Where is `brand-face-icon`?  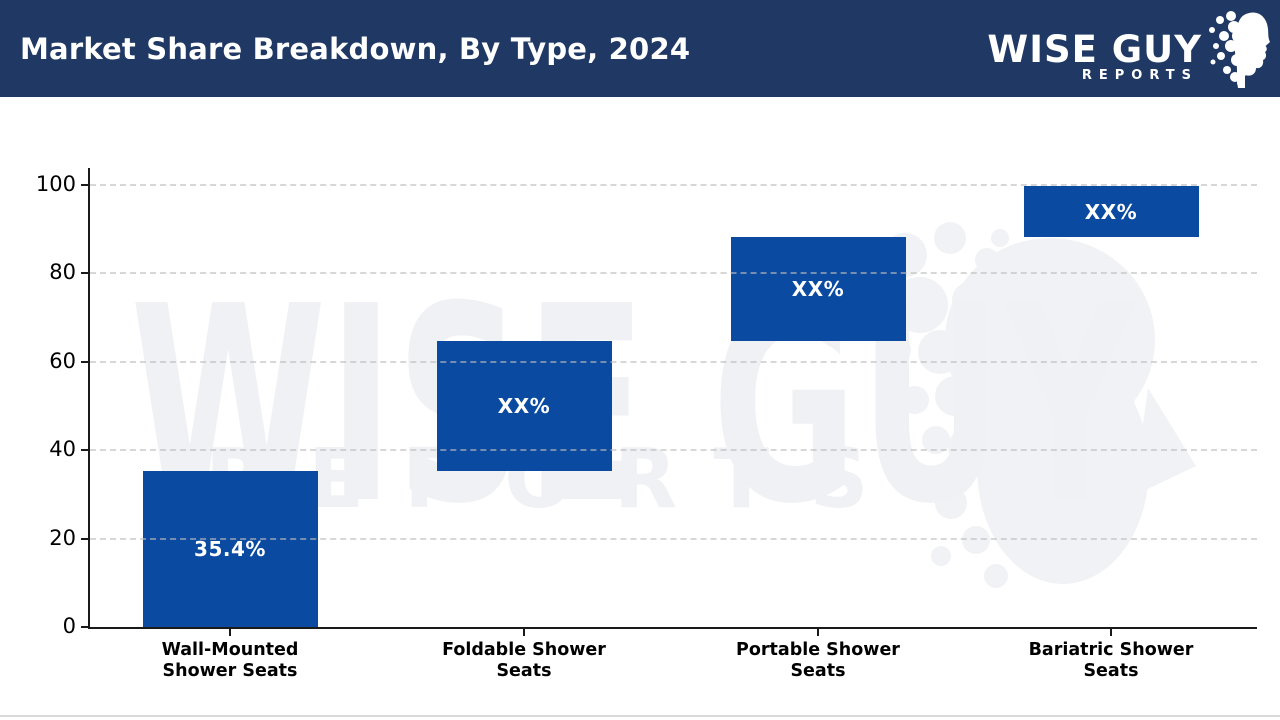
brand-face-icon is located at coordinates (1239, 49).